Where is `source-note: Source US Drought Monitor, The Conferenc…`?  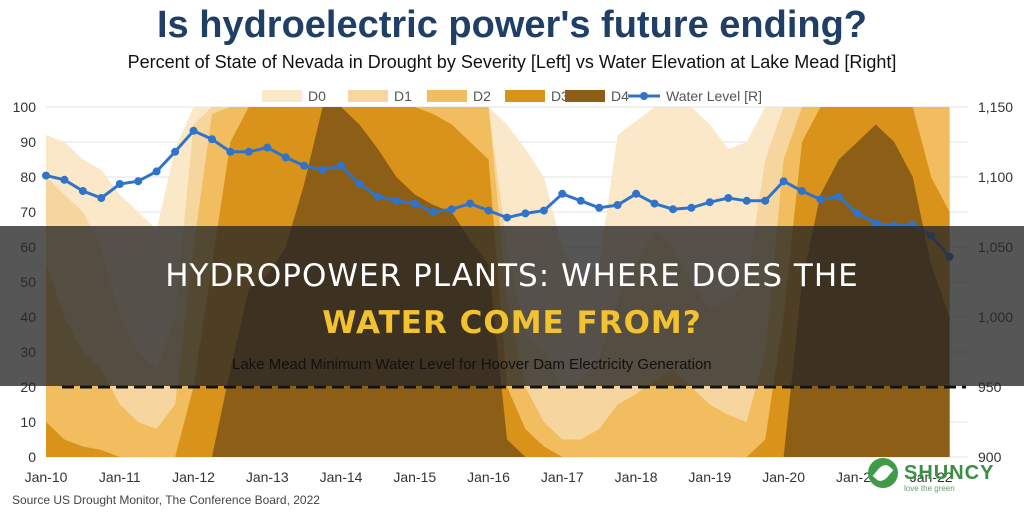
source-note: Source US Drought Monitor, The Conferenc… is located at coordinates (166, 500).